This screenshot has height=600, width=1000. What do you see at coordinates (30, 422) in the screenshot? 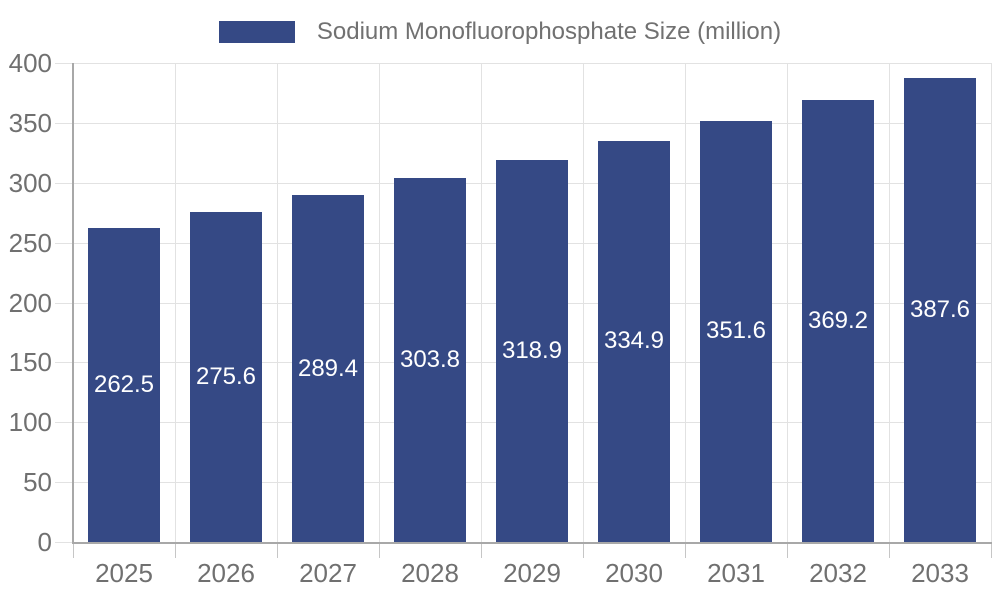
I see `y-axis-tick-label: 100` at bounding box center [30, 422].